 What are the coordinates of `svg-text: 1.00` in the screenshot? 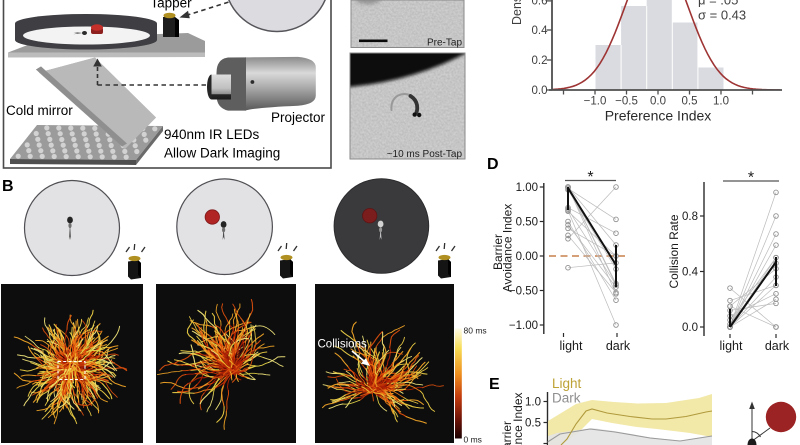 It's located at (527, 188).